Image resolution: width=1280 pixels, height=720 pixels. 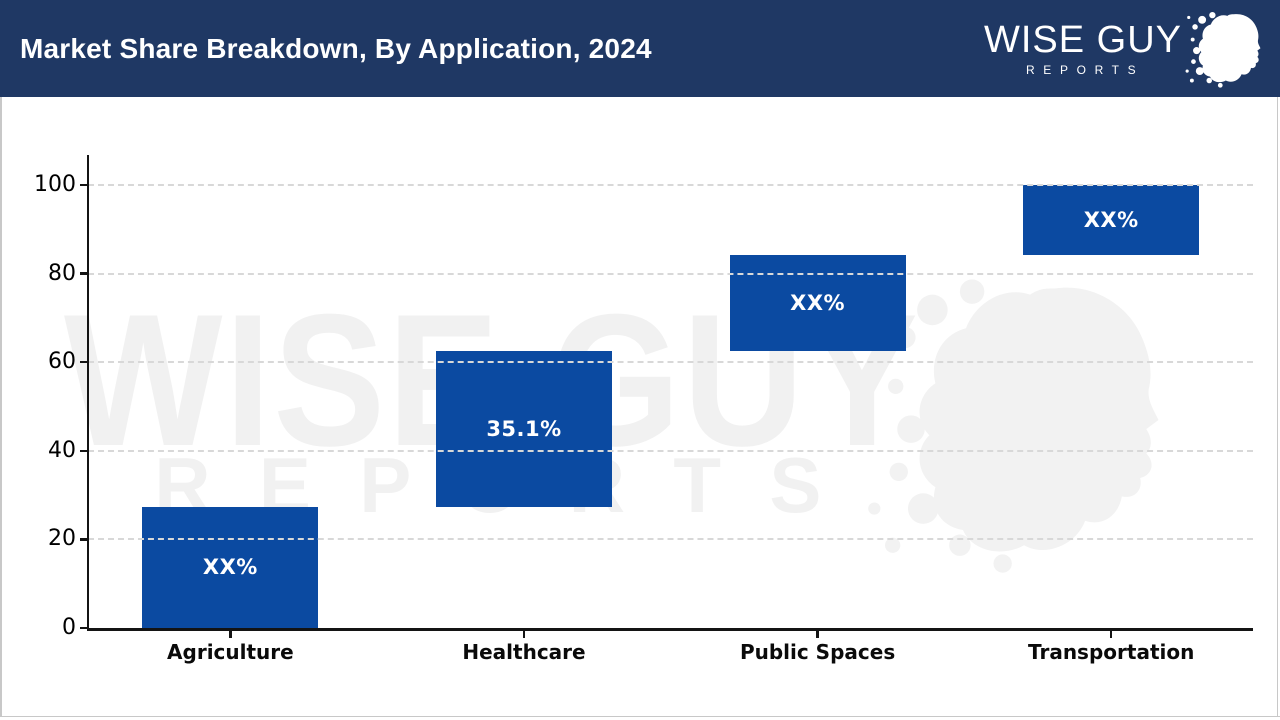 I want to click on bar-healthcare: 35.1%, so click(x=524, y=429).